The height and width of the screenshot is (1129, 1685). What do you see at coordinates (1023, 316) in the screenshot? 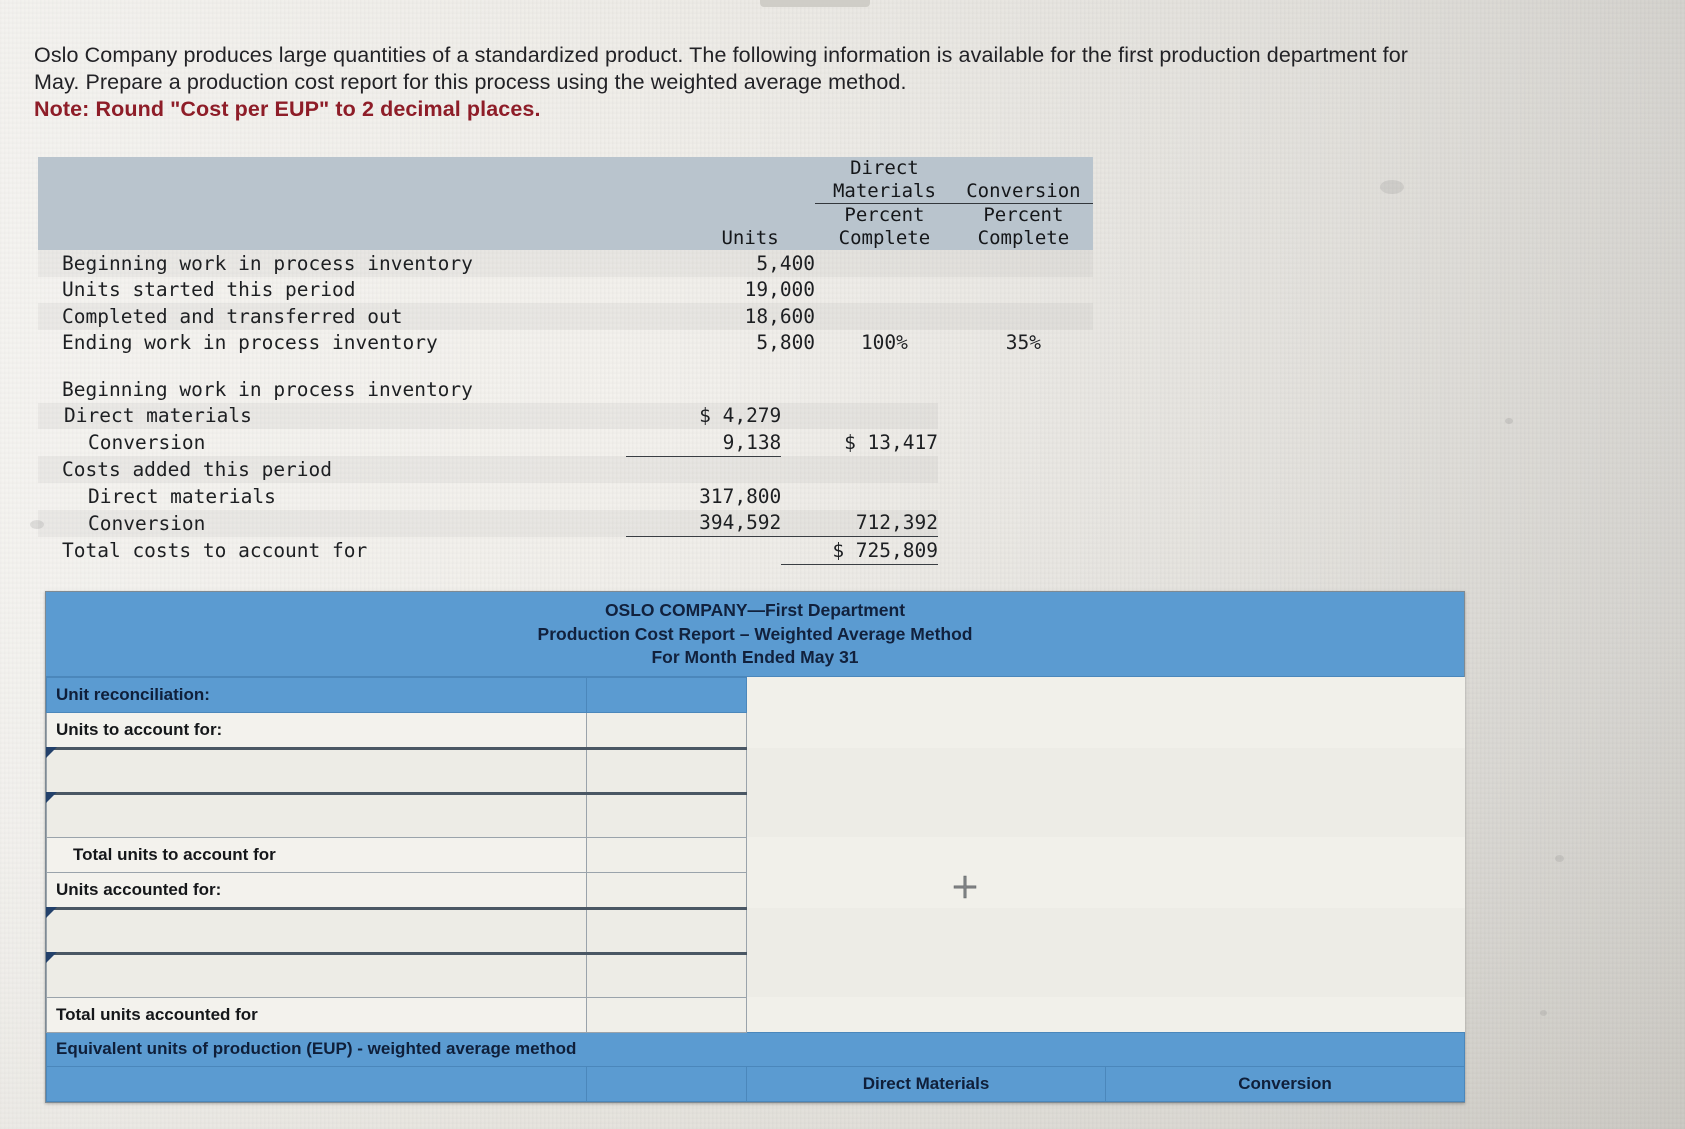
I see `row-cv-completed-transferred` at bounding box center [1023, 316].